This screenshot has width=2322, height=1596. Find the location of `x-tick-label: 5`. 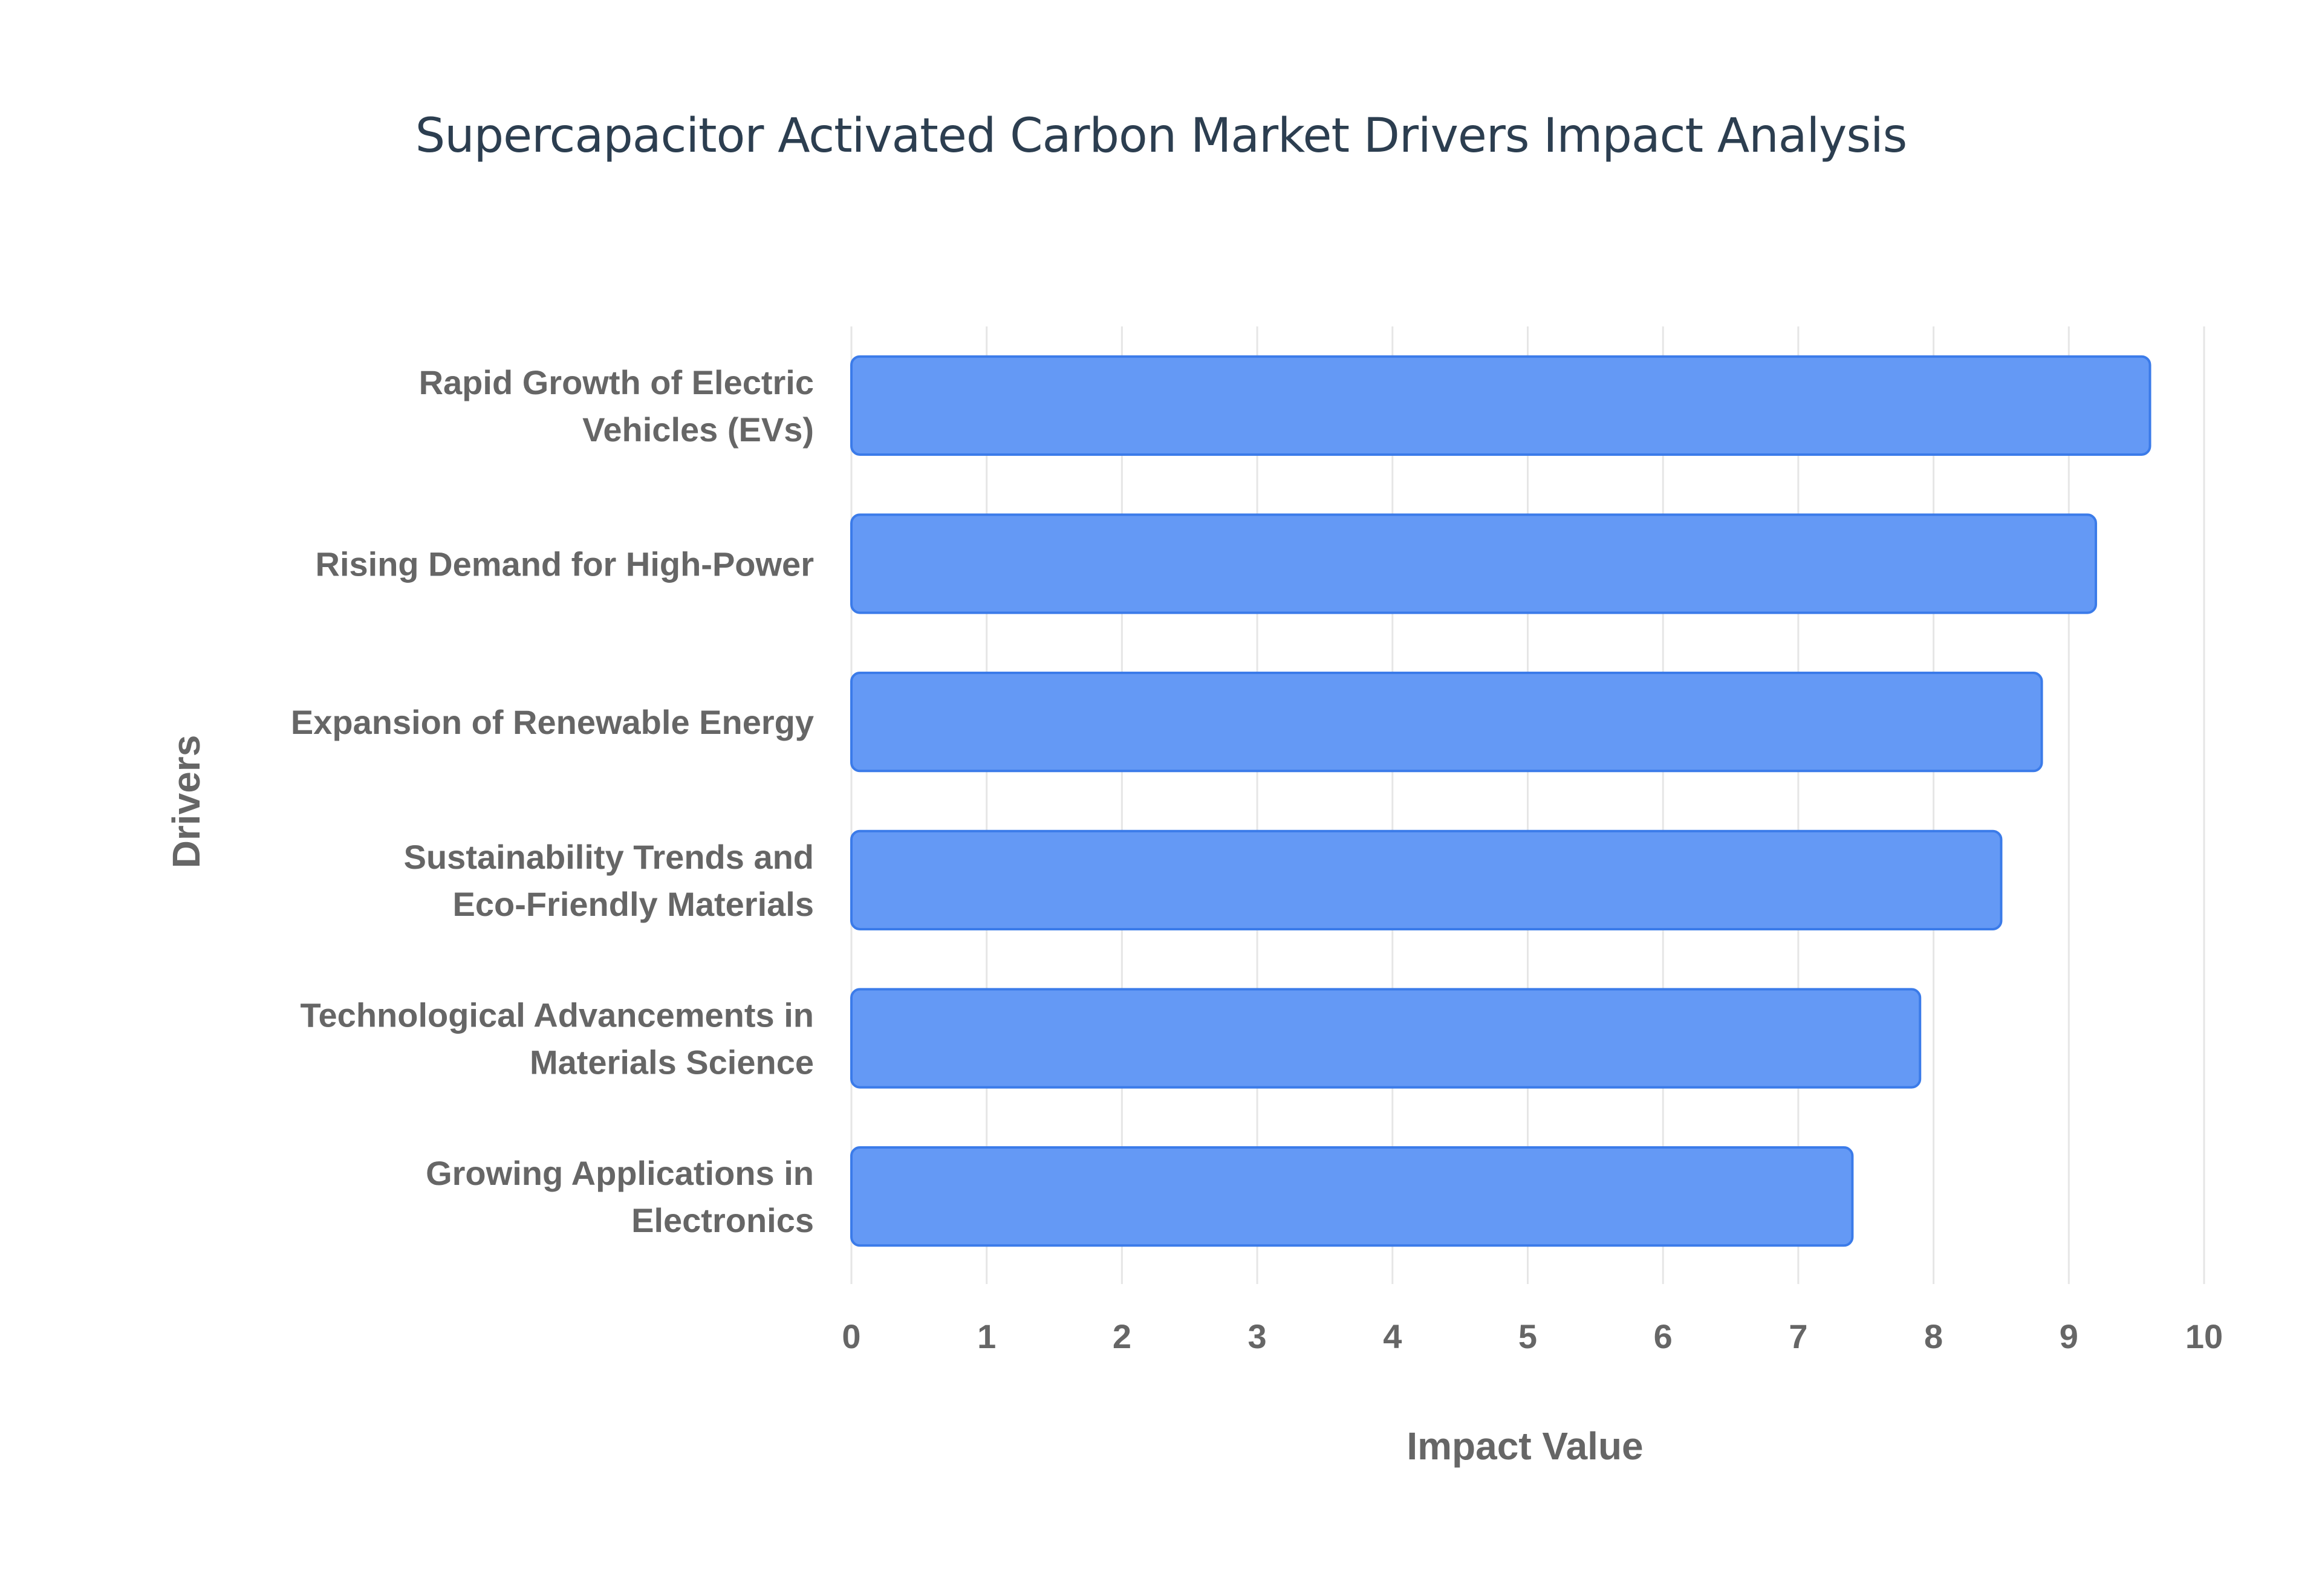

x-tick-label: 5 is located at coordinates (1527, 1336).